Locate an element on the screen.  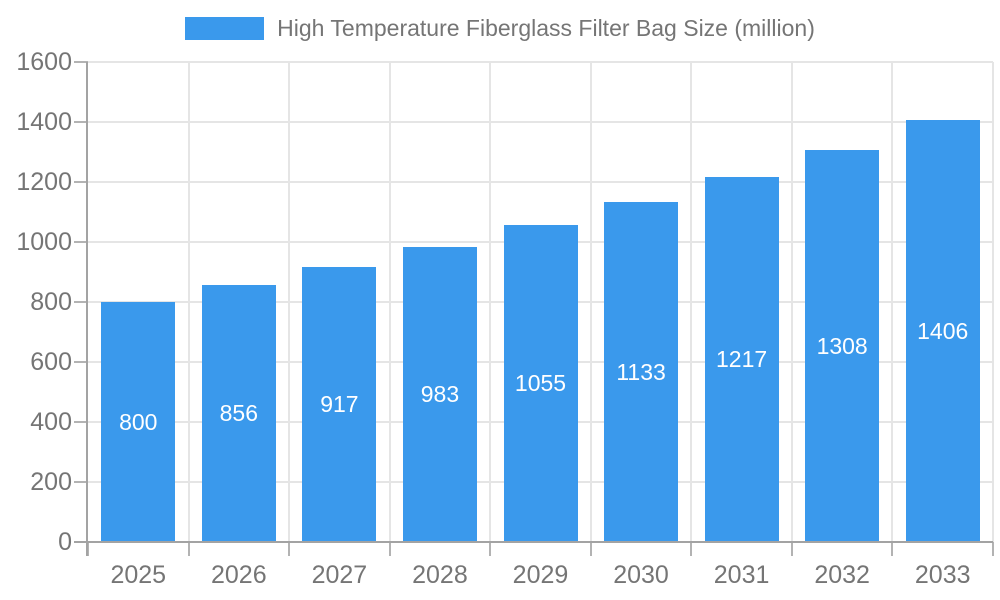
bar-value-label: 856 is located at coordinates (239, 413).